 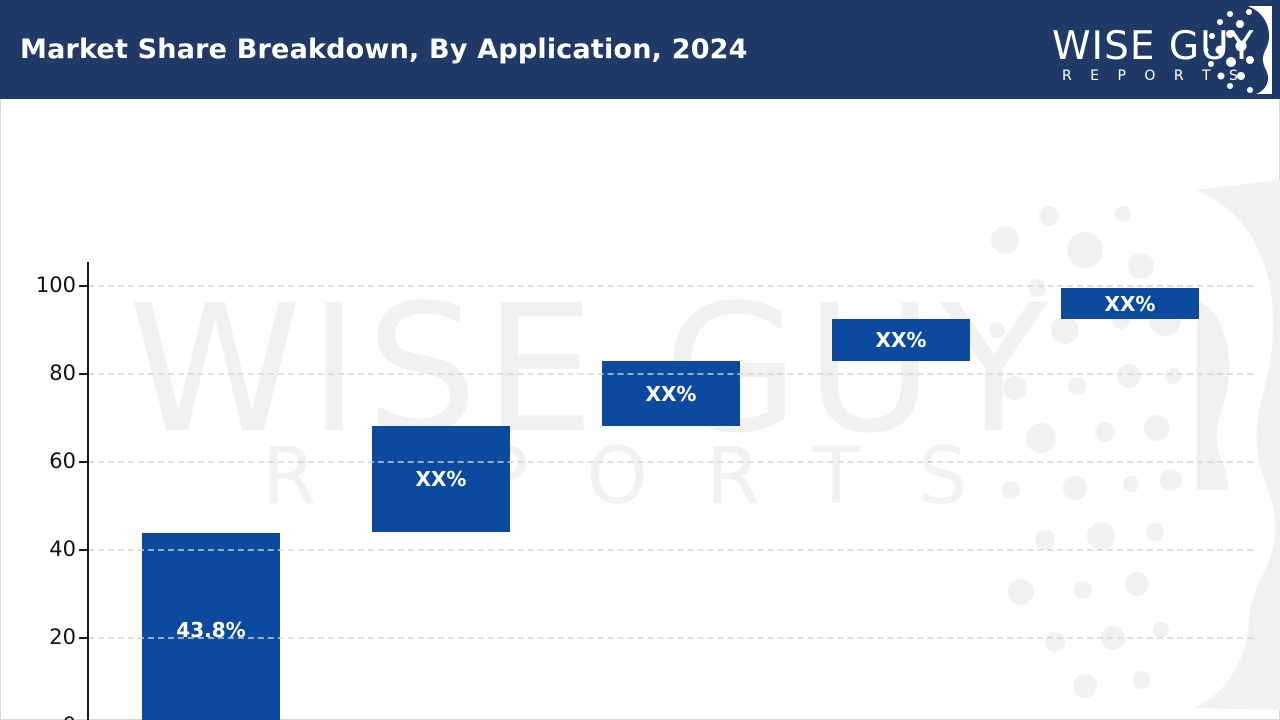 What do you see at coordinates (62, 461) in the screenshot?
I see `y-tick-label-60: 60` at bounding box center [62, 461].